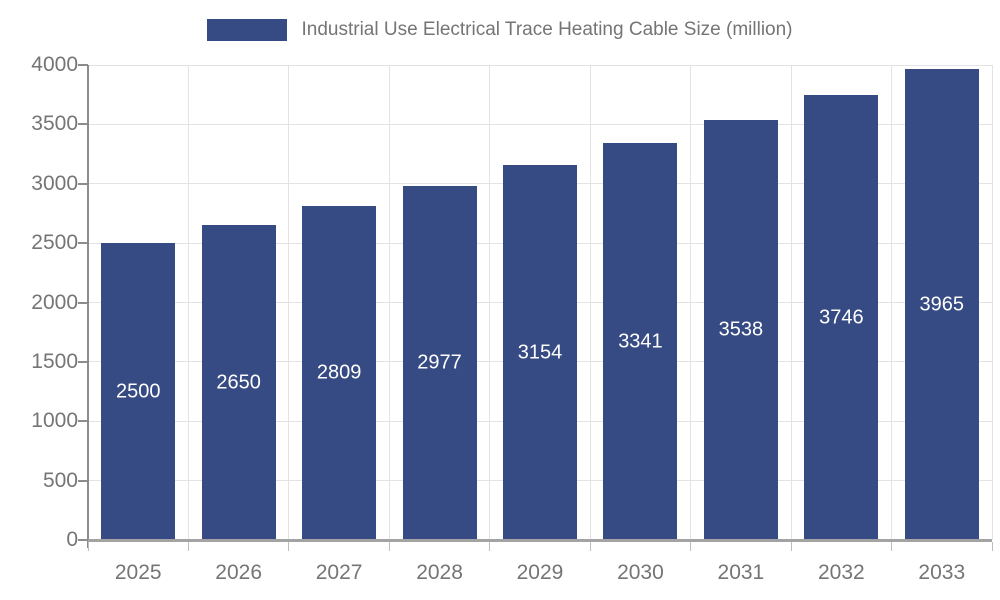 Image resolution: width=1000 pixels, height=600 pixels. I want to click on x-tick-label: 2031, so click(741, 572).